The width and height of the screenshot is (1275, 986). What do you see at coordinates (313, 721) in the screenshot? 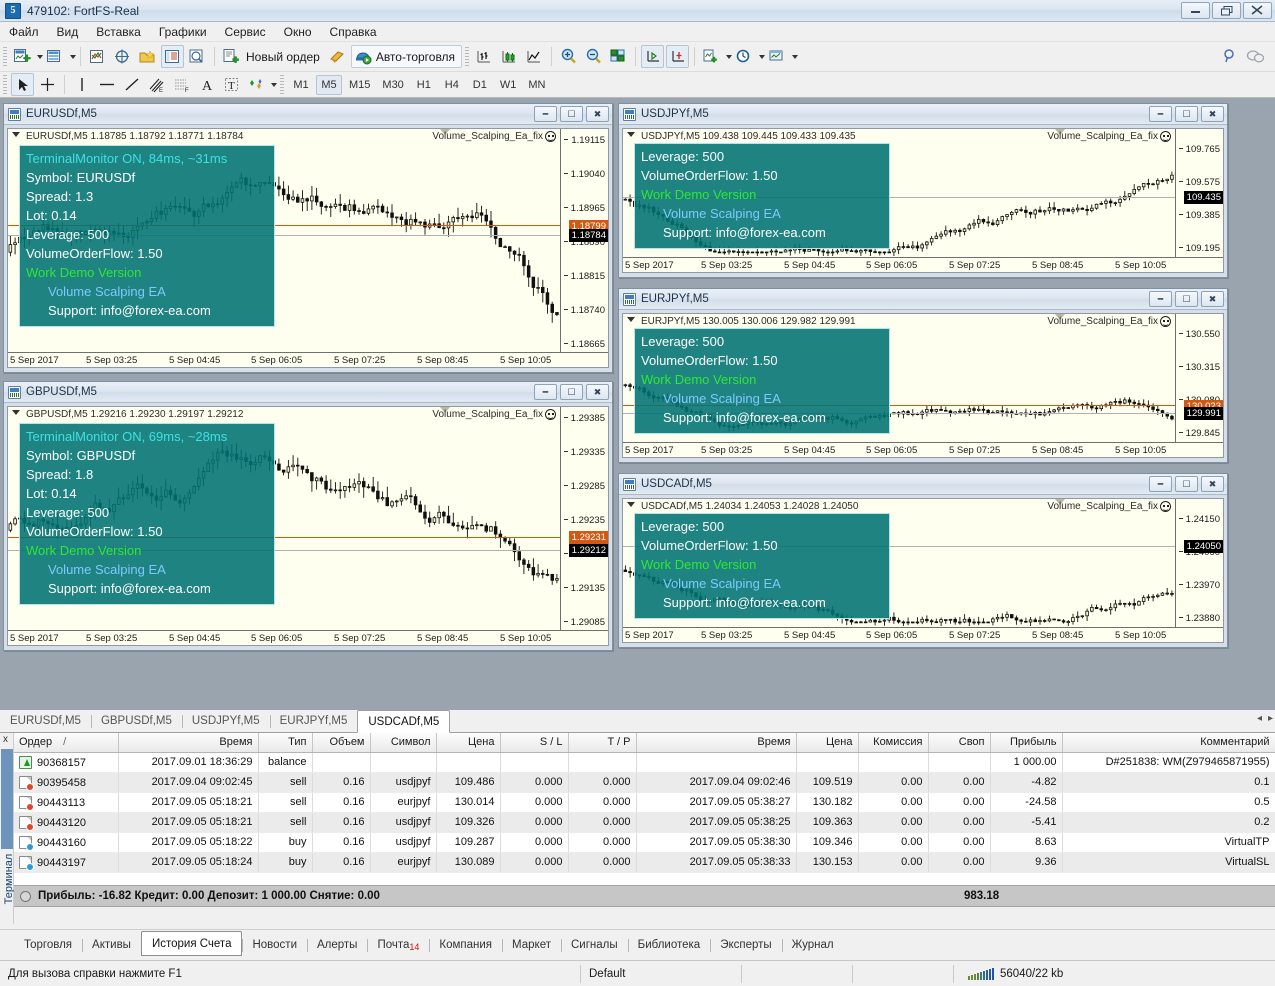
I see `chart-tab-eurjpy: EURJPYf,M5` at bounding box center [313, 721].